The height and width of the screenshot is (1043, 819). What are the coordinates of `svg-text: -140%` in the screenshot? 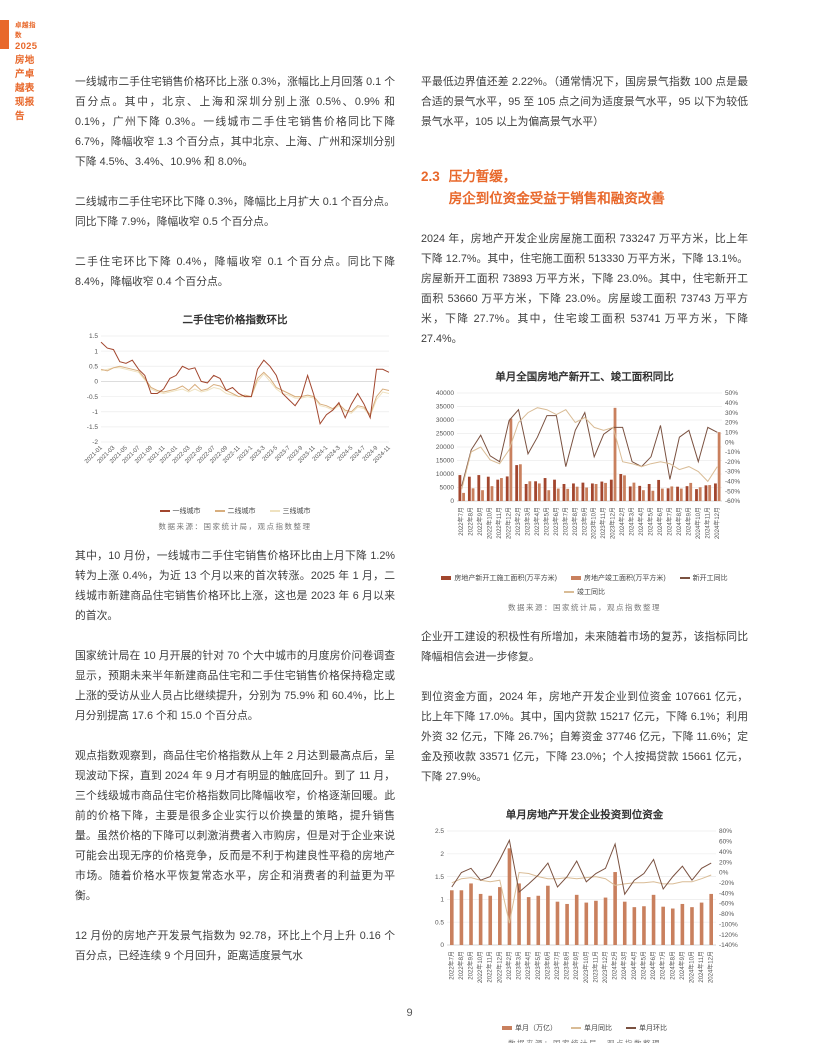 It's located at (728, 945).